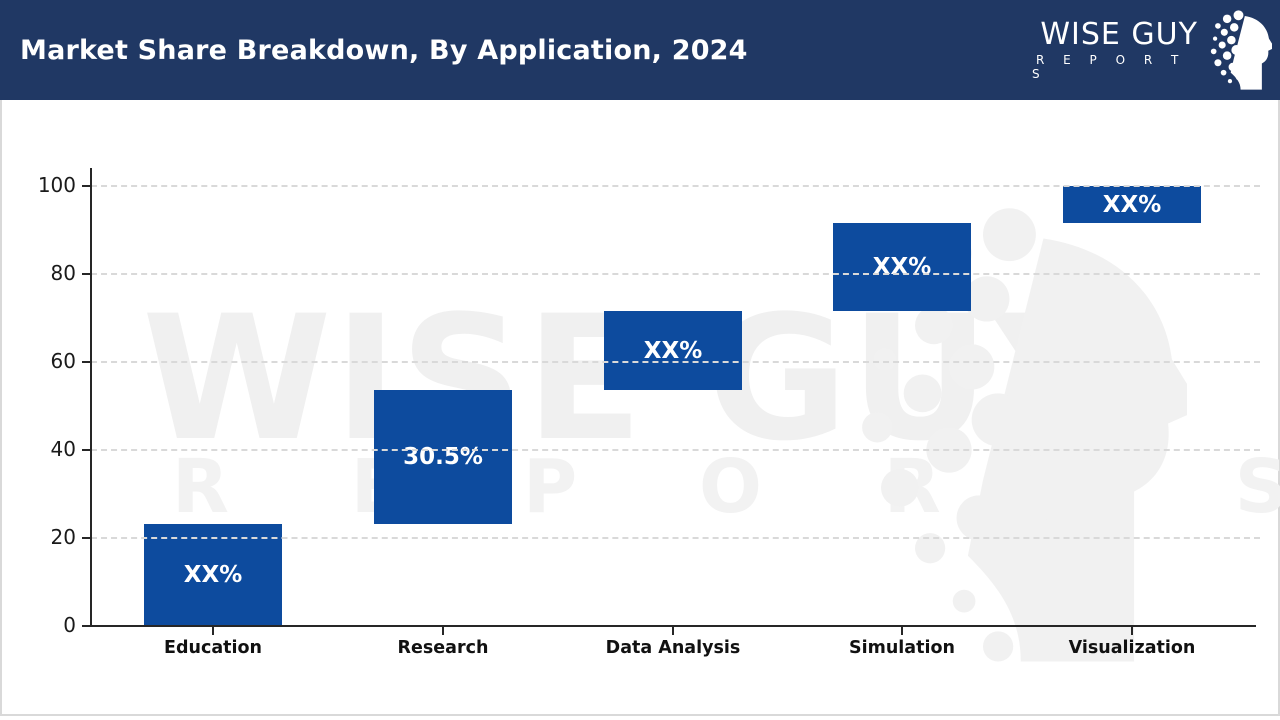 The height and width of the screenshot is (720, 1280). What do you see at coordinates (63, 536) in the screenshot?
I see `y-tick-label-20: 20` at bounding box center [63, 536].